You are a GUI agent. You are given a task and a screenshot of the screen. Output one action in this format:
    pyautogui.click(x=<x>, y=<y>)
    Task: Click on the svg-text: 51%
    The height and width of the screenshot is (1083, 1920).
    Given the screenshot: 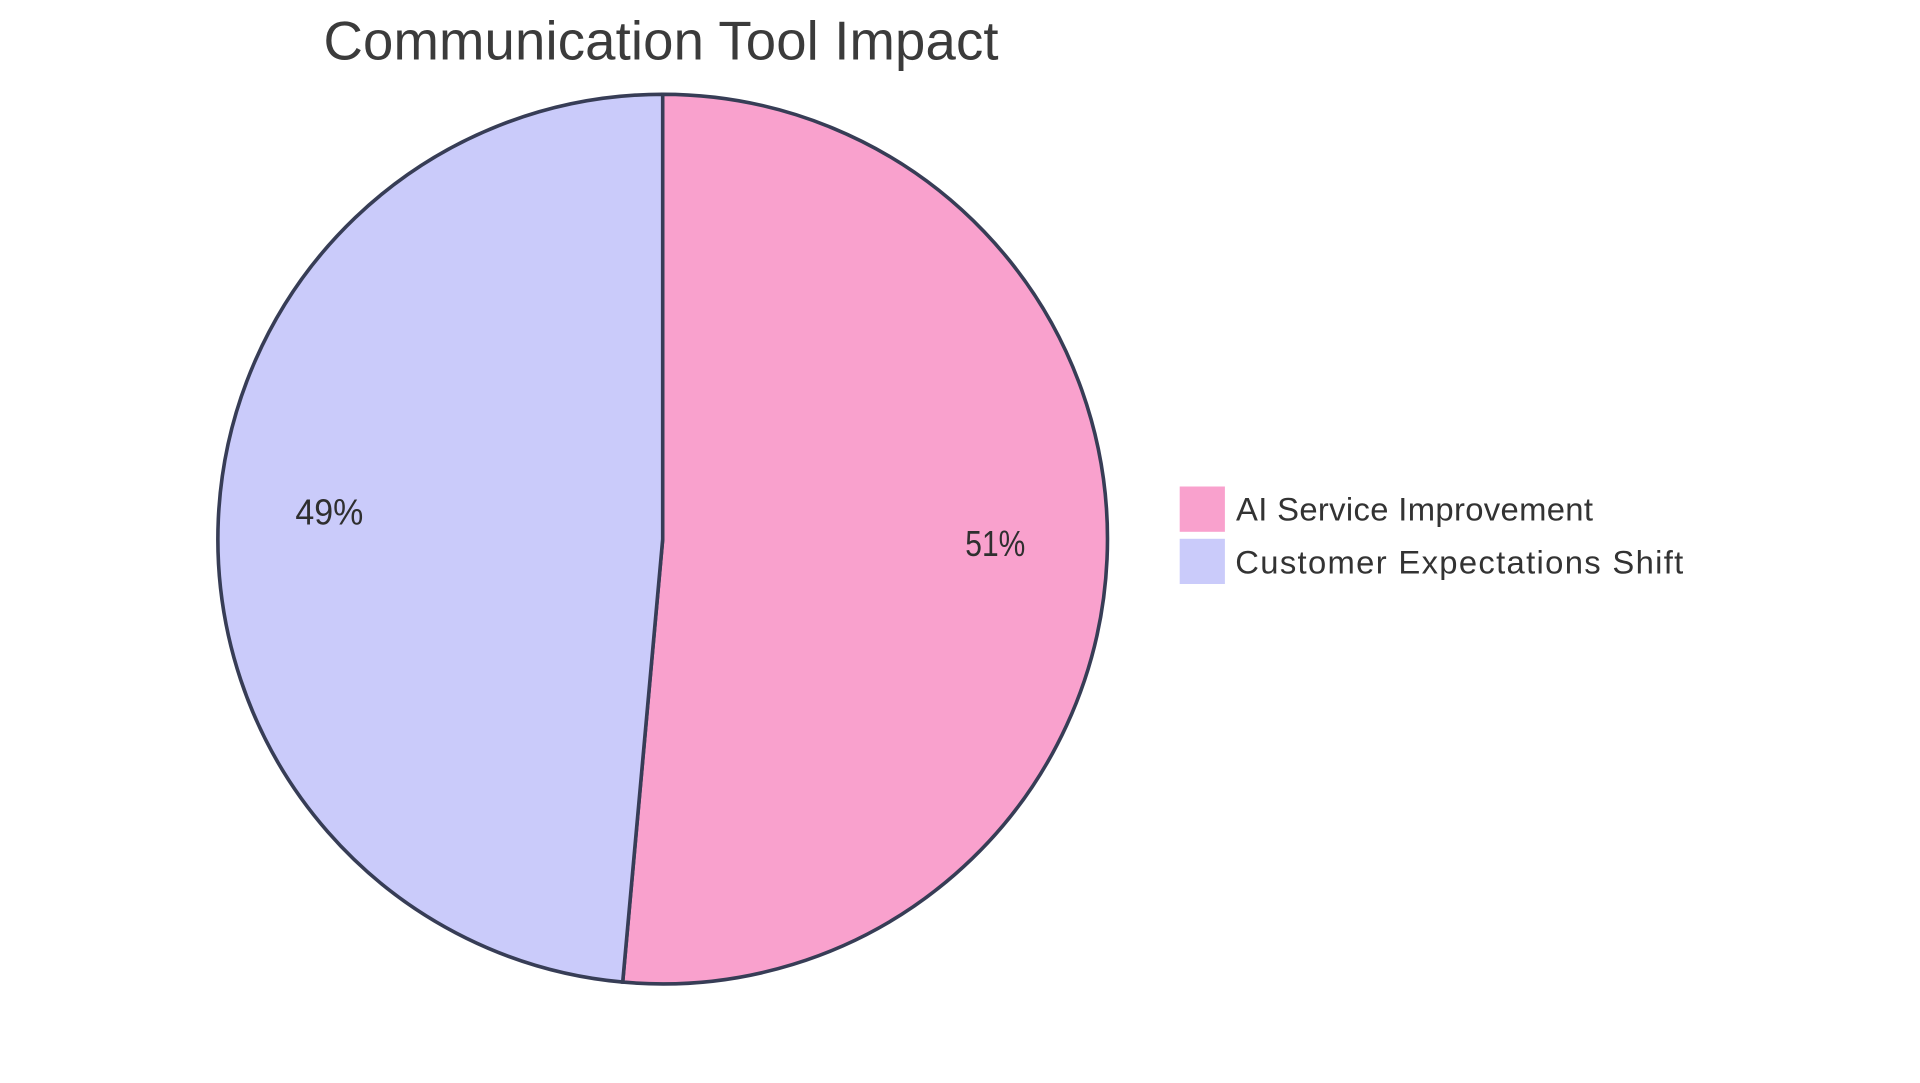 What is the action you would take?
    pyautogui.click(x=995, y=543)
    